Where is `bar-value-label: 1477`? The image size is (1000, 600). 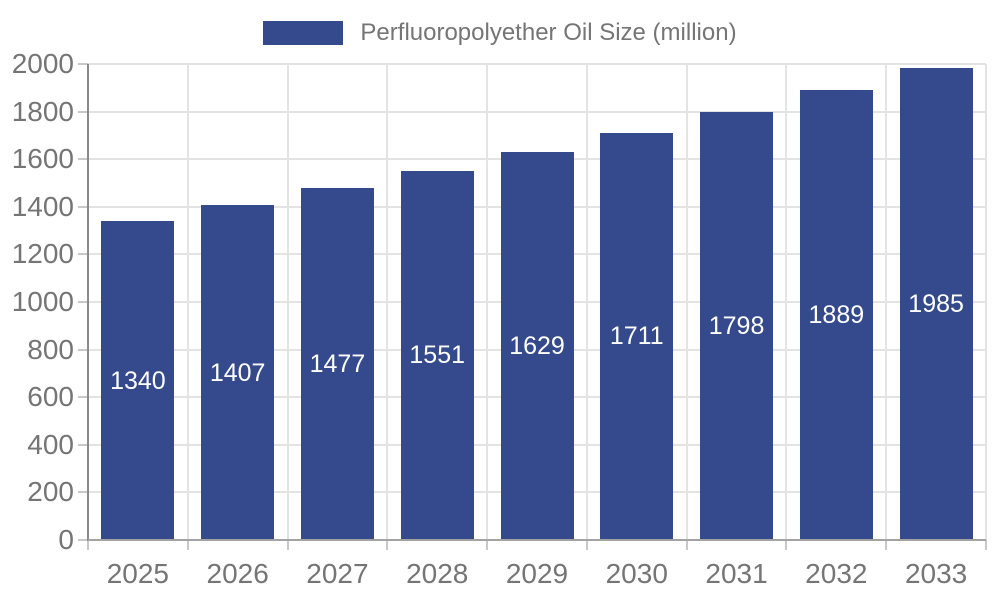 bar-value-label: 1477 is located at coordinates (337, 364).